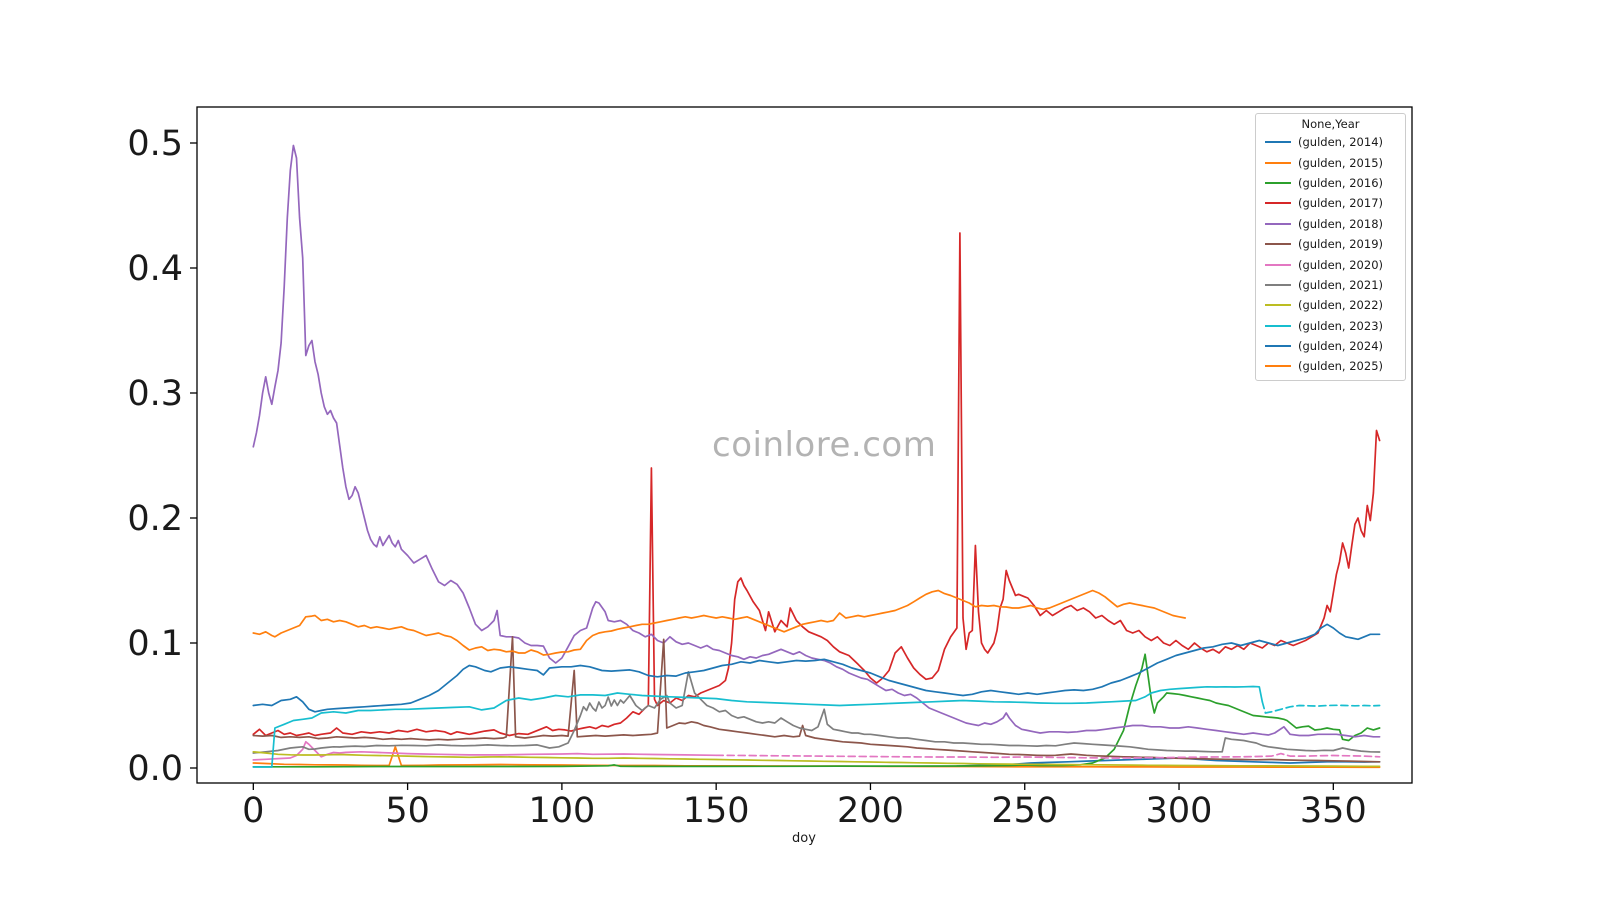  Describe the element at coordinates (1340, 325) in the screenshot. I see `legend-label: (gulden, 2023)` at that location.